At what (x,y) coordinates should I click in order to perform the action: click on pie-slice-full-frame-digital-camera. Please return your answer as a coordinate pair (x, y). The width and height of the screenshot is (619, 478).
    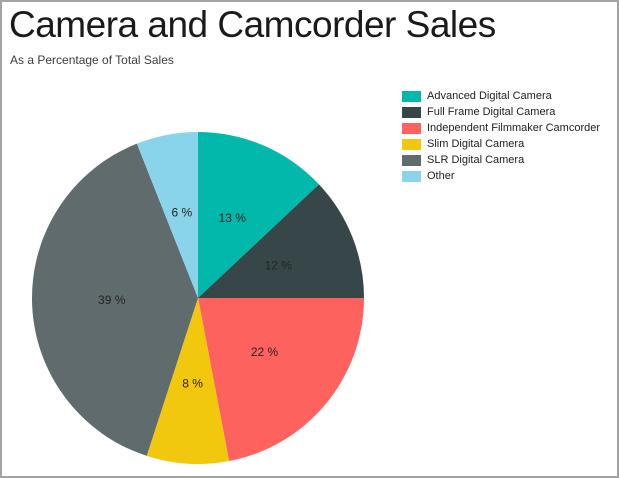
    Looking at the image, I should click on (281, 241).